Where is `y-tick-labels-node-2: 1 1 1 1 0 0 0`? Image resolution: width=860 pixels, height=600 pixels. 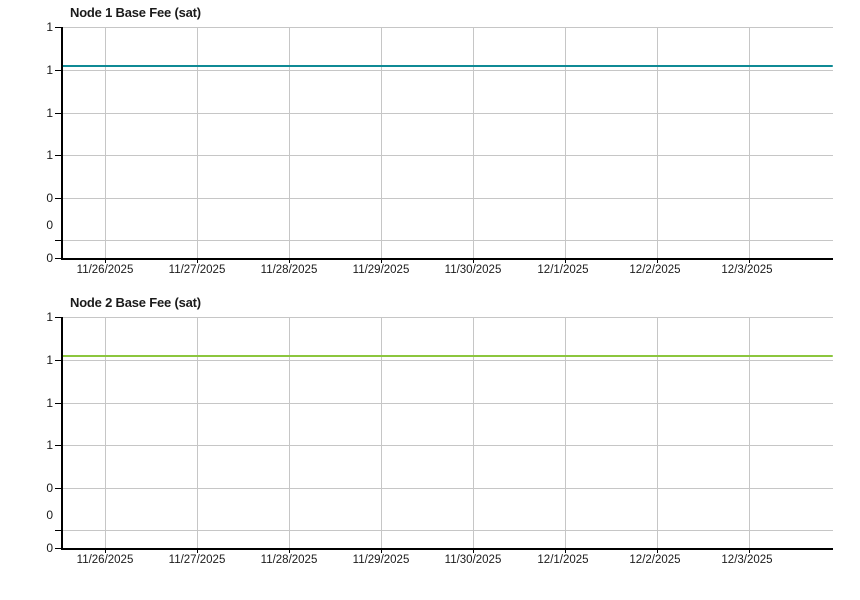 y-tick-labels-node-2: 1 1 1 1 0 0 0 is located at coordinates (26, 435).